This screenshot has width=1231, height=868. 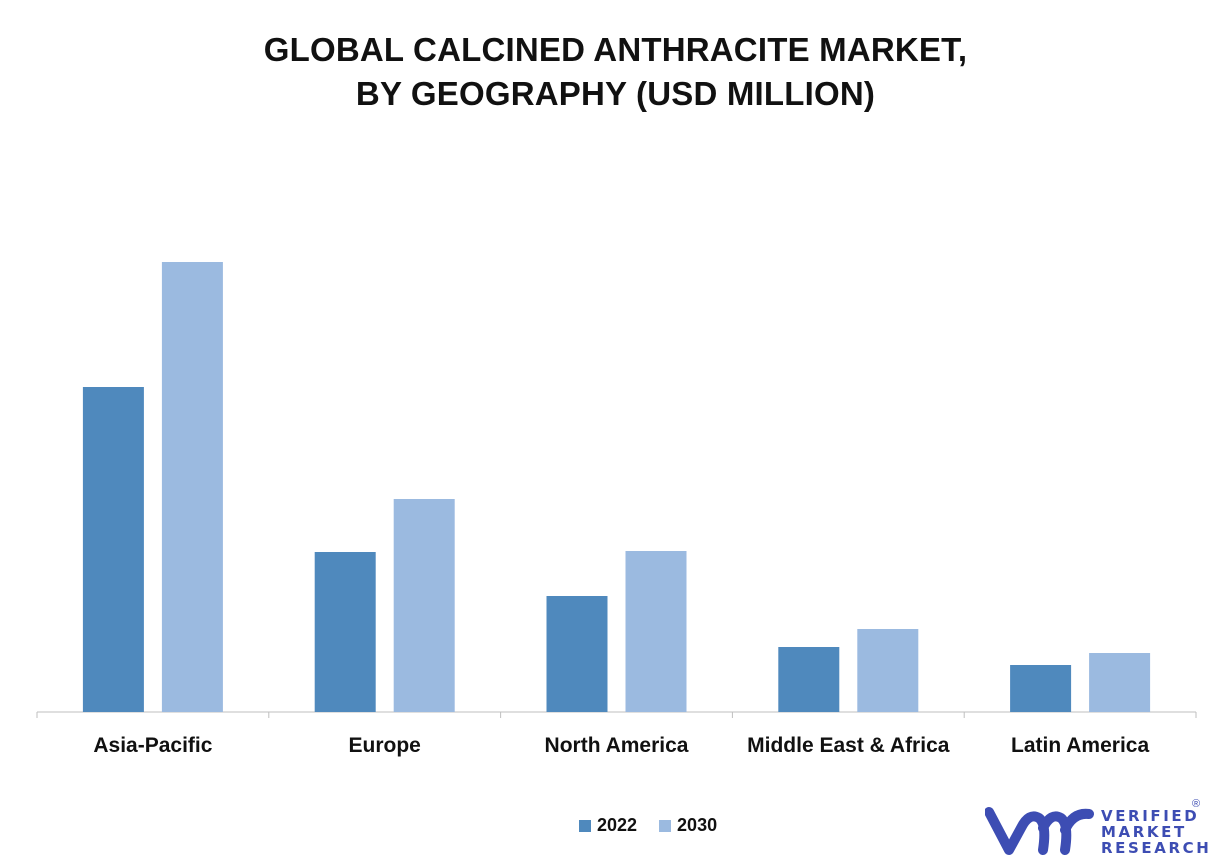 I want to click on bar-2022-middle-east-africa, so click(x=809, y=679).